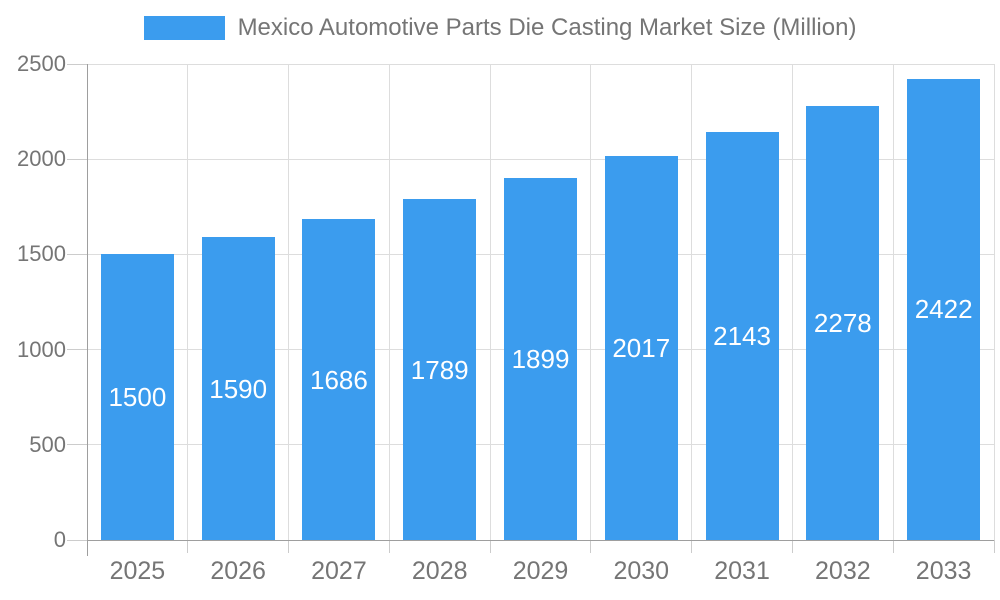  What do you see at coordinates (843, 571) in the screenshot?
I see `x-axis-label: 2032` at bounding box center [843, 571].